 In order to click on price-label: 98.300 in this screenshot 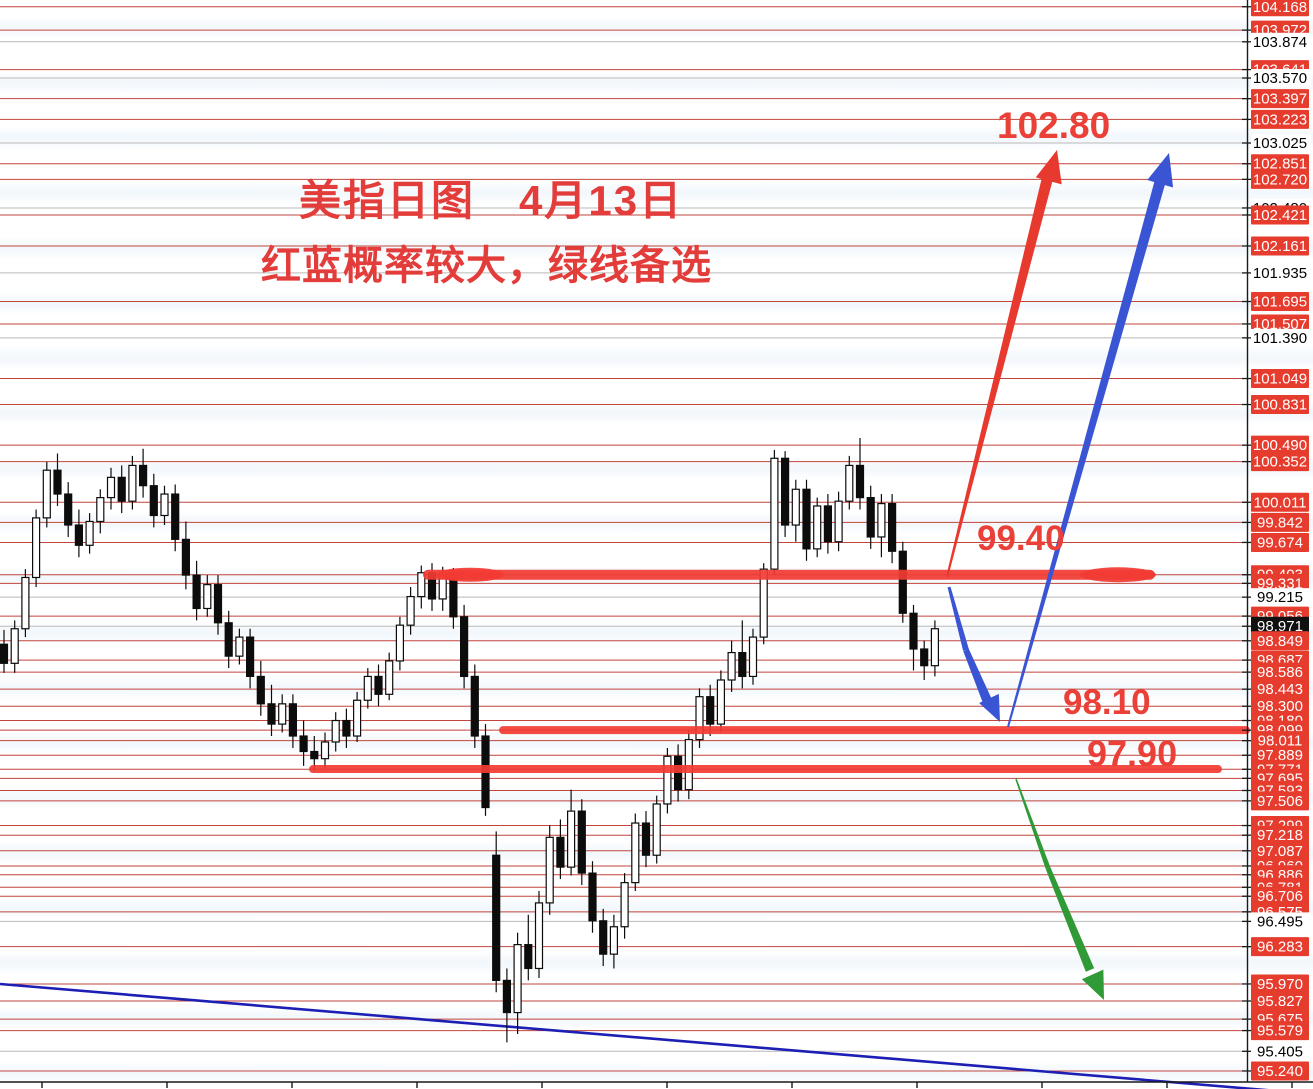, I will do `click(1280, 706)`.